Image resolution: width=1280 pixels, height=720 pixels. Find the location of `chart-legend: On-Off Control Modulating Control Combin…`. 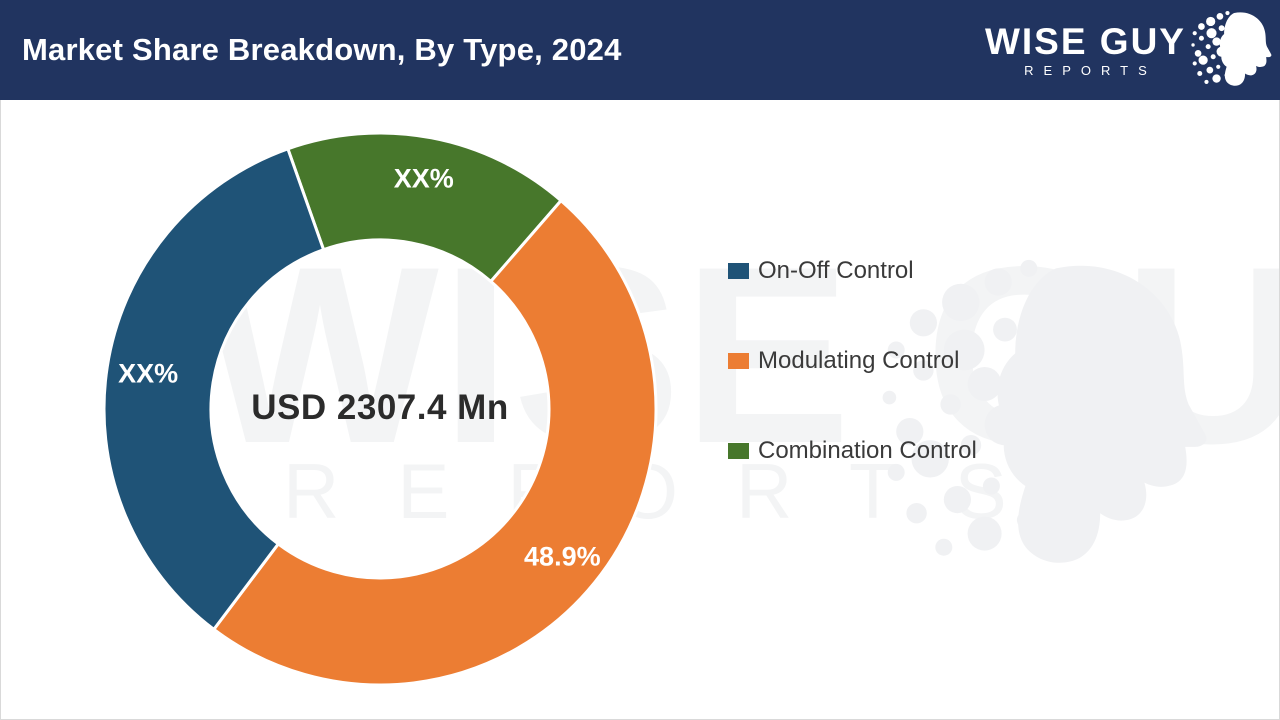

chart-legend: On-Off Control Modulating Control Combin… is located at coordinates (852, 361).